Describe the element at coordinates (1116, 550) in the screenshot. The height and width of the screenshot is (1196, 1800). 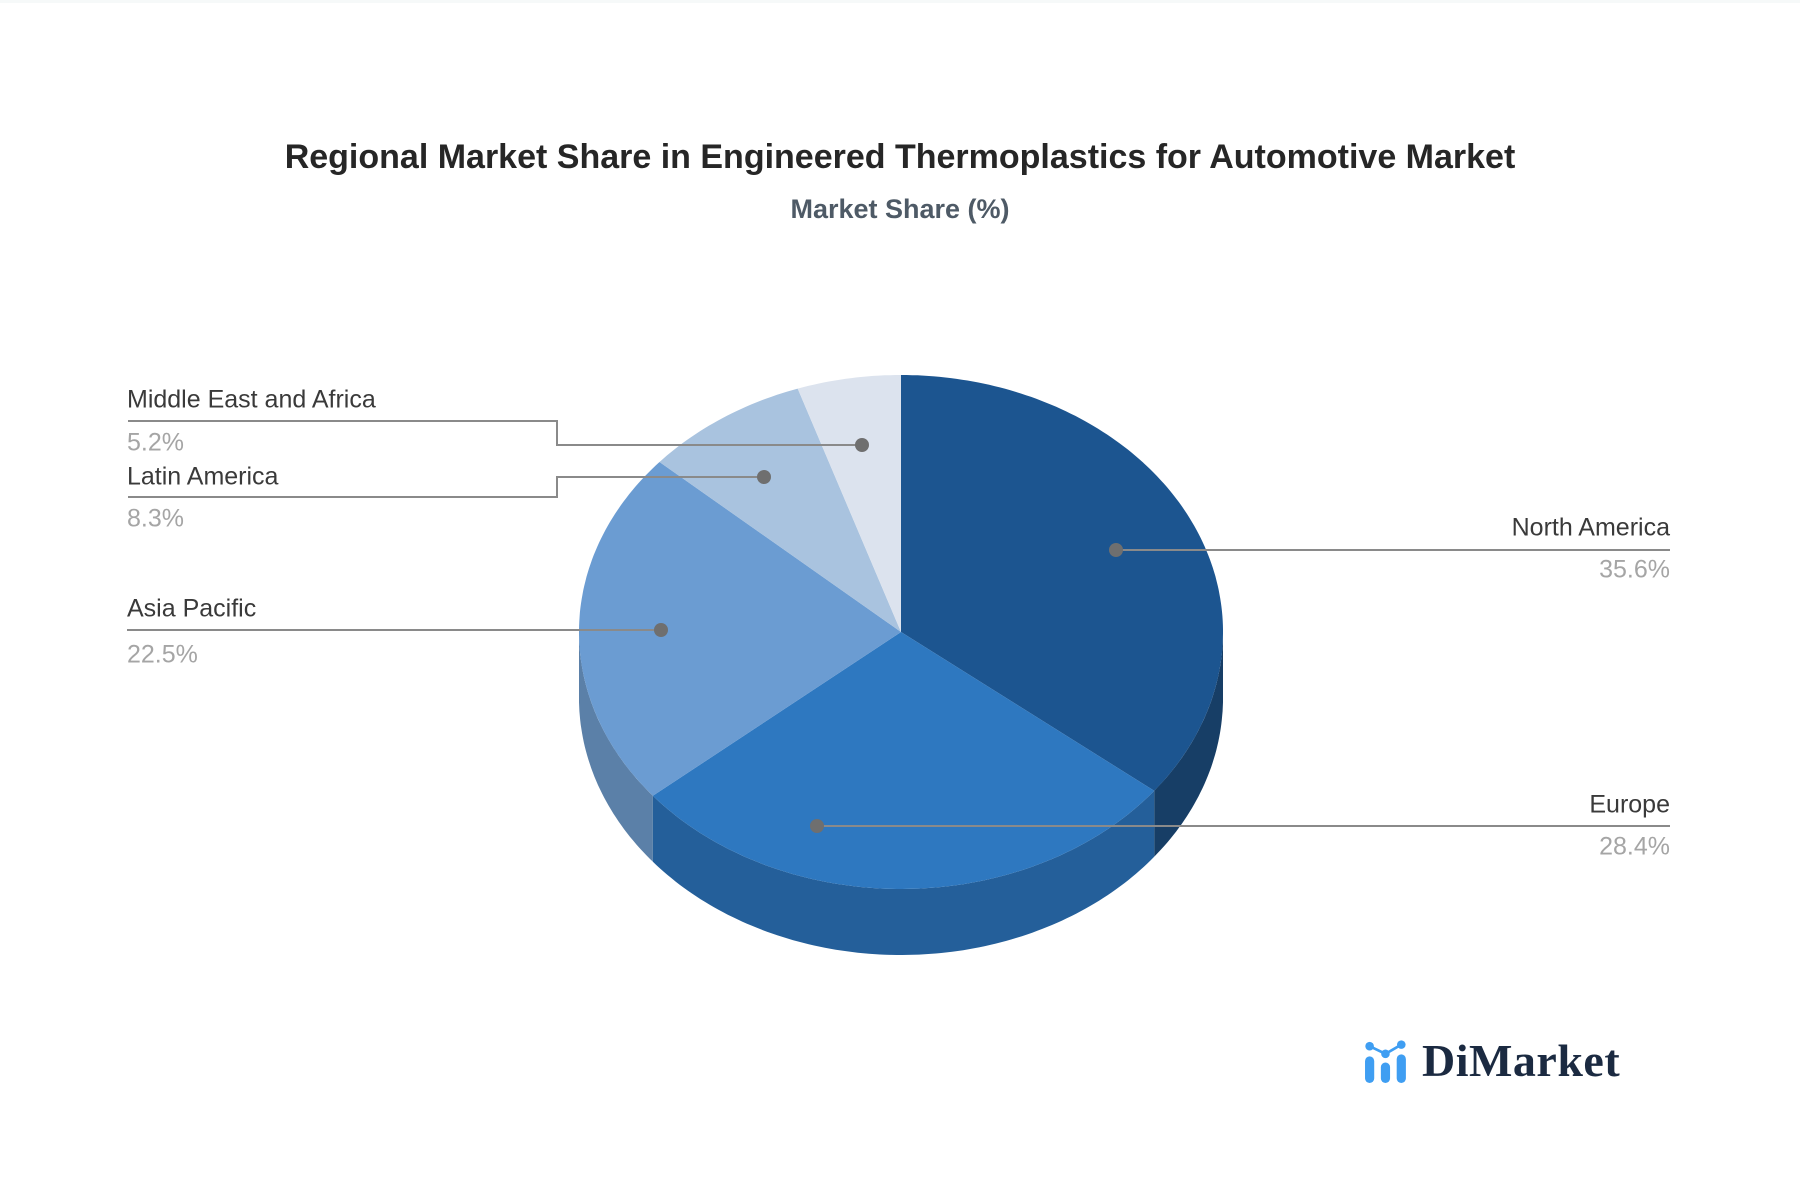
I see `callout-dot-north-america` at that location.